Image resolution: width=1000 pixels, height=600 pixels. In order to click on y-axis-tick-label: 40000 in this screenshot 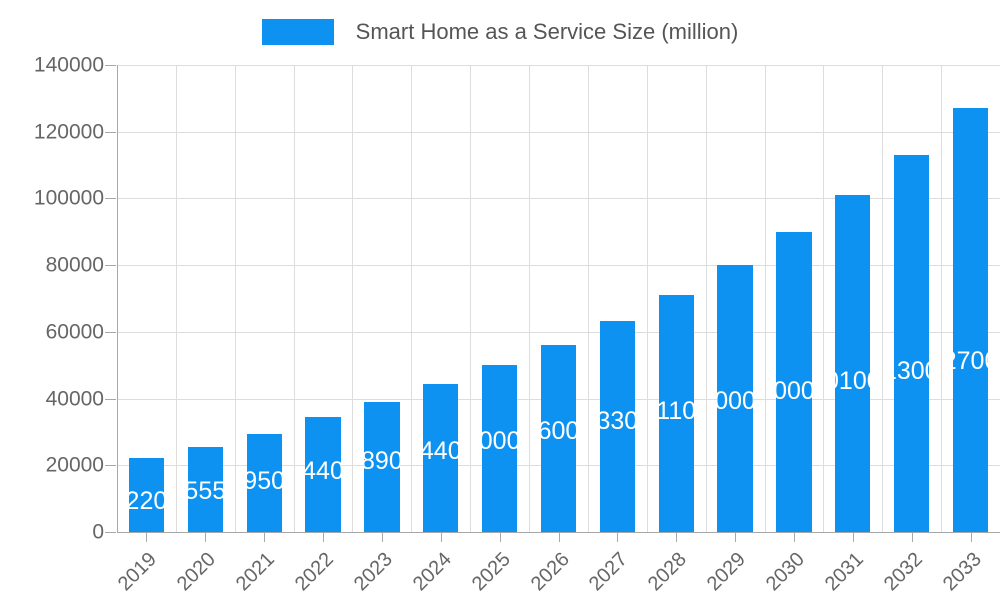, I will do `click(74, 399)`.